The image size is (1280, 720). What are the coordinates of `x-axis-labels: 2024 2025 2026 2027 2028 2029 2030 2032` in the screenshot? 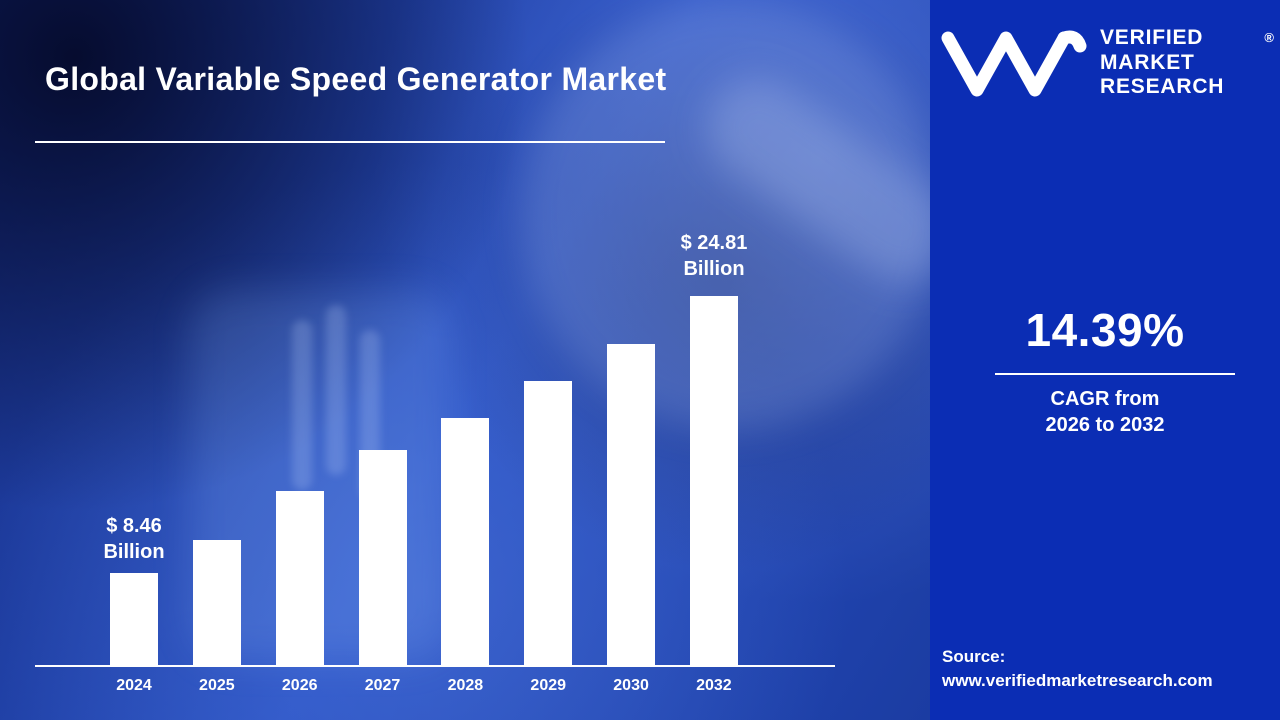 It's located at (435, 686).